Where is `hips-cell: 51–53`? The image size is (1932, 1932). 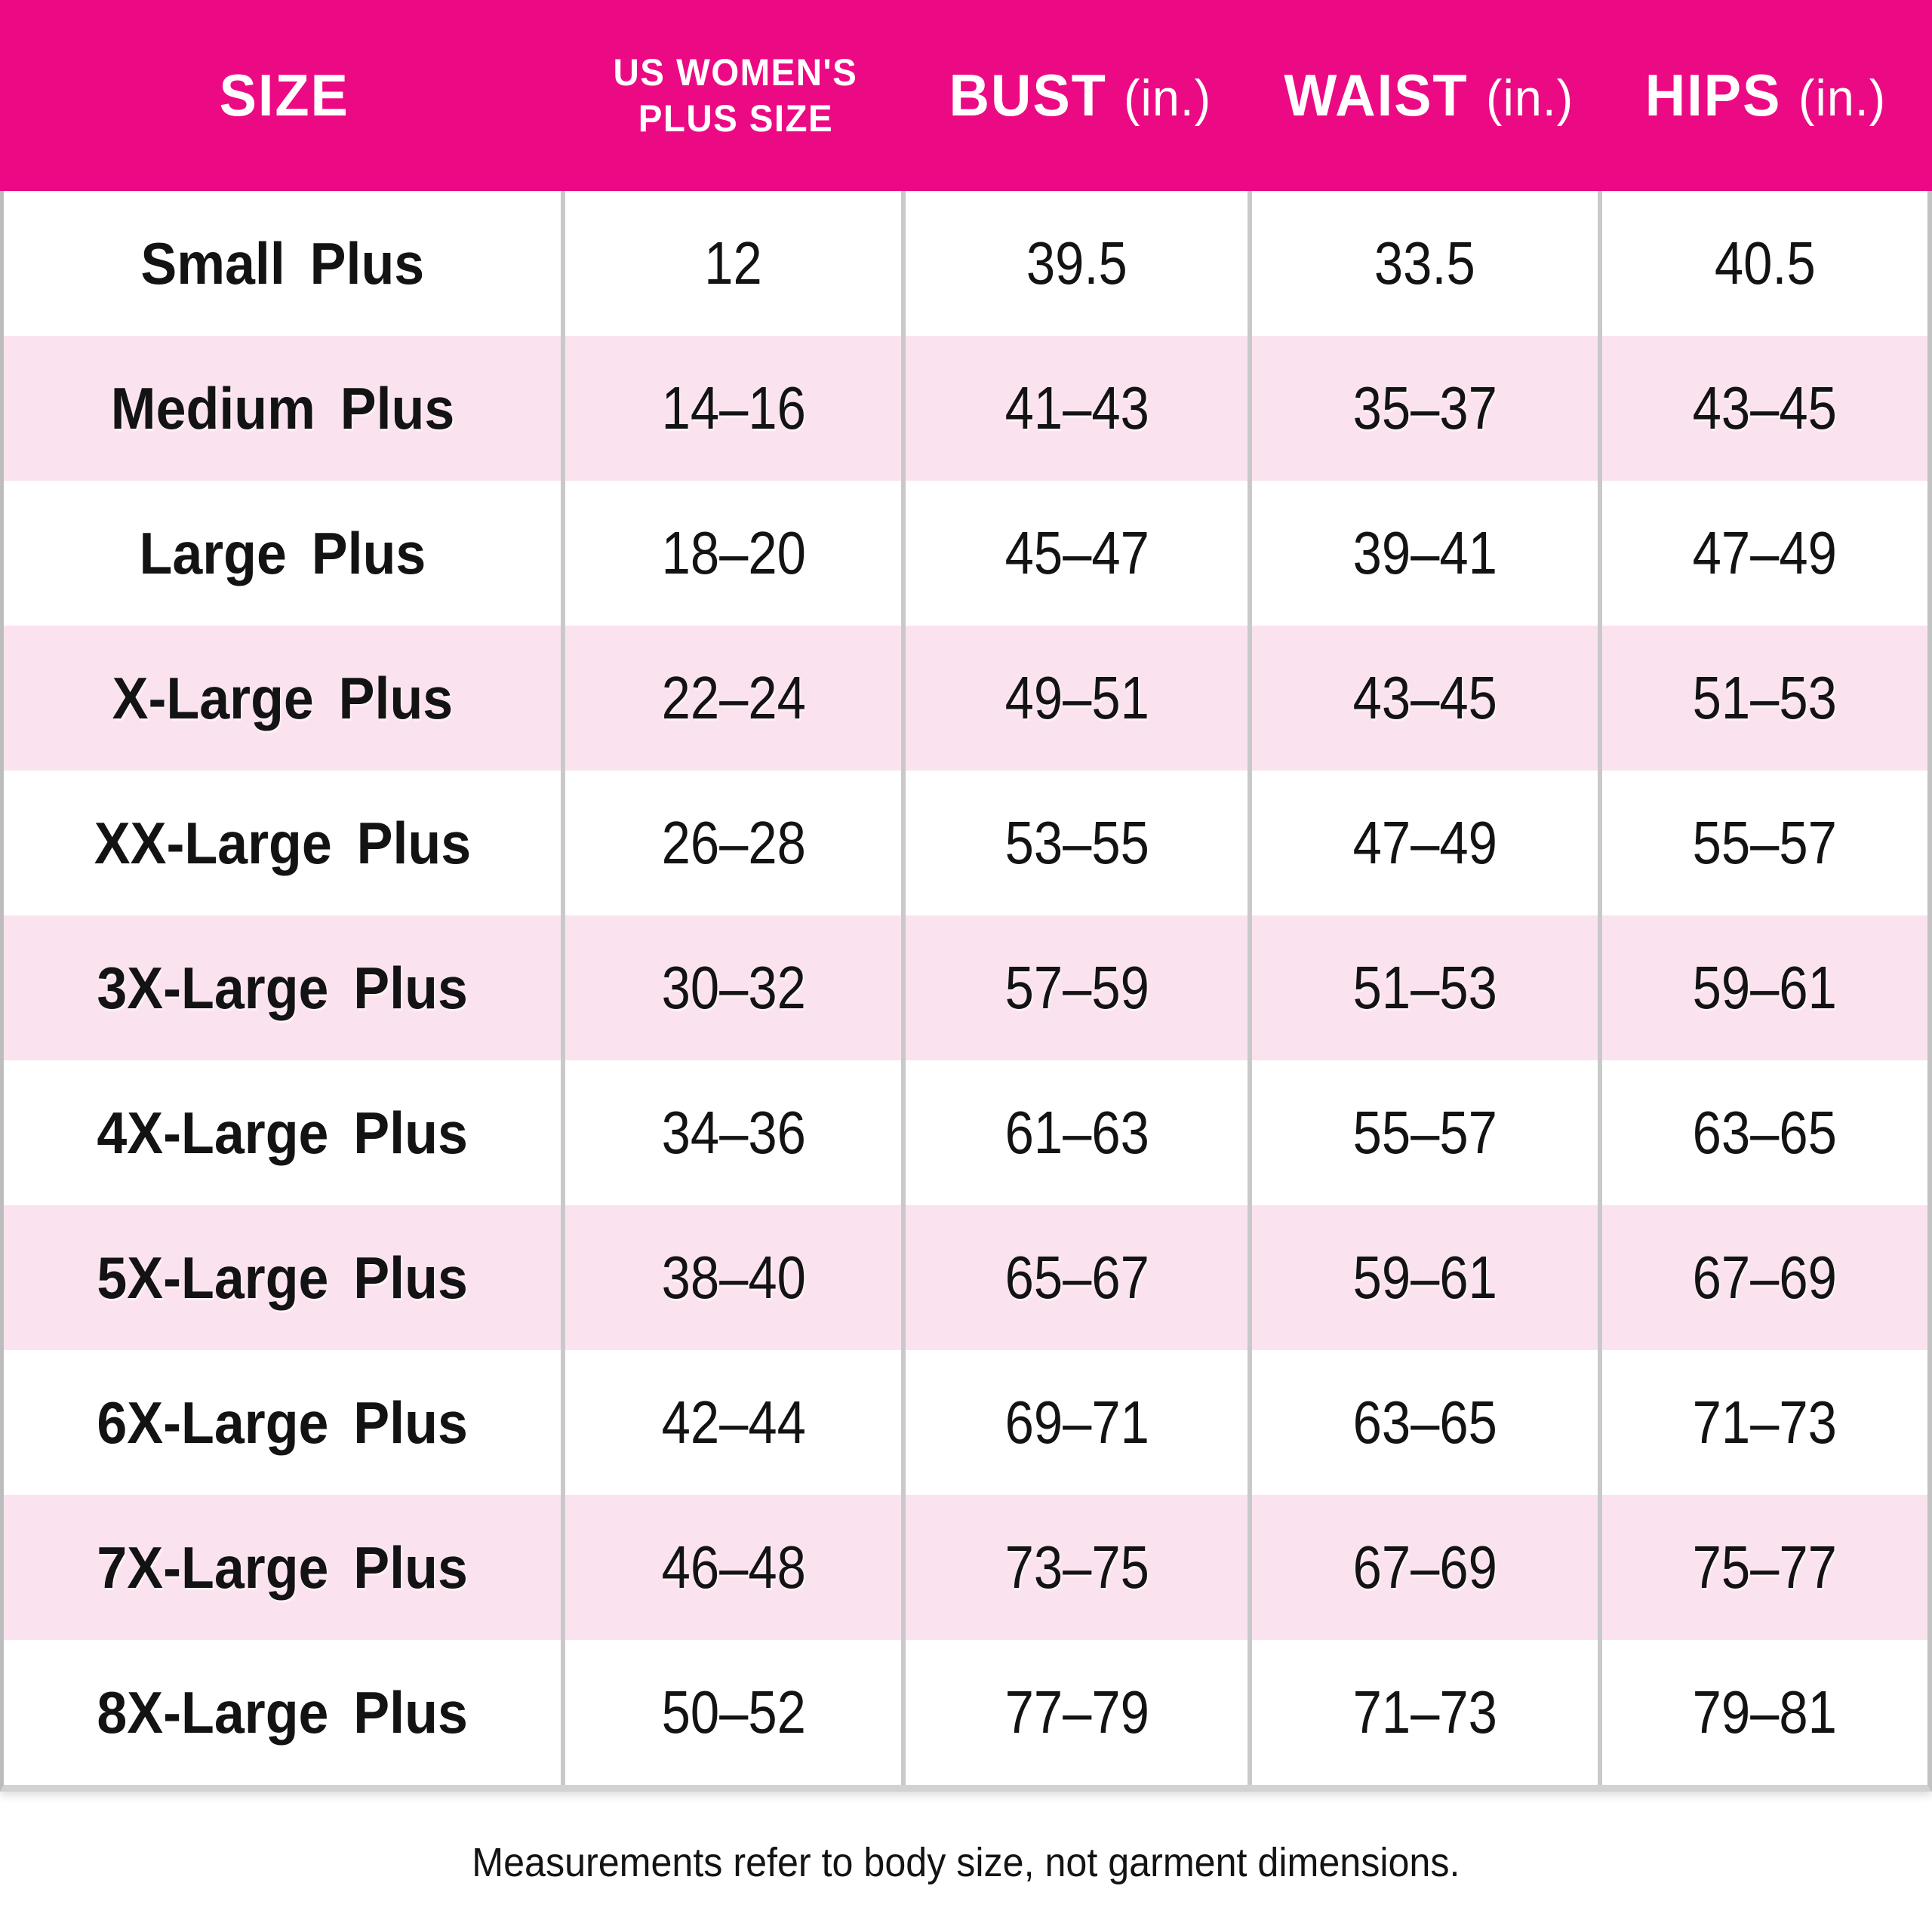
hips-cell: 51–53 is located at coordinates (1764, 698).